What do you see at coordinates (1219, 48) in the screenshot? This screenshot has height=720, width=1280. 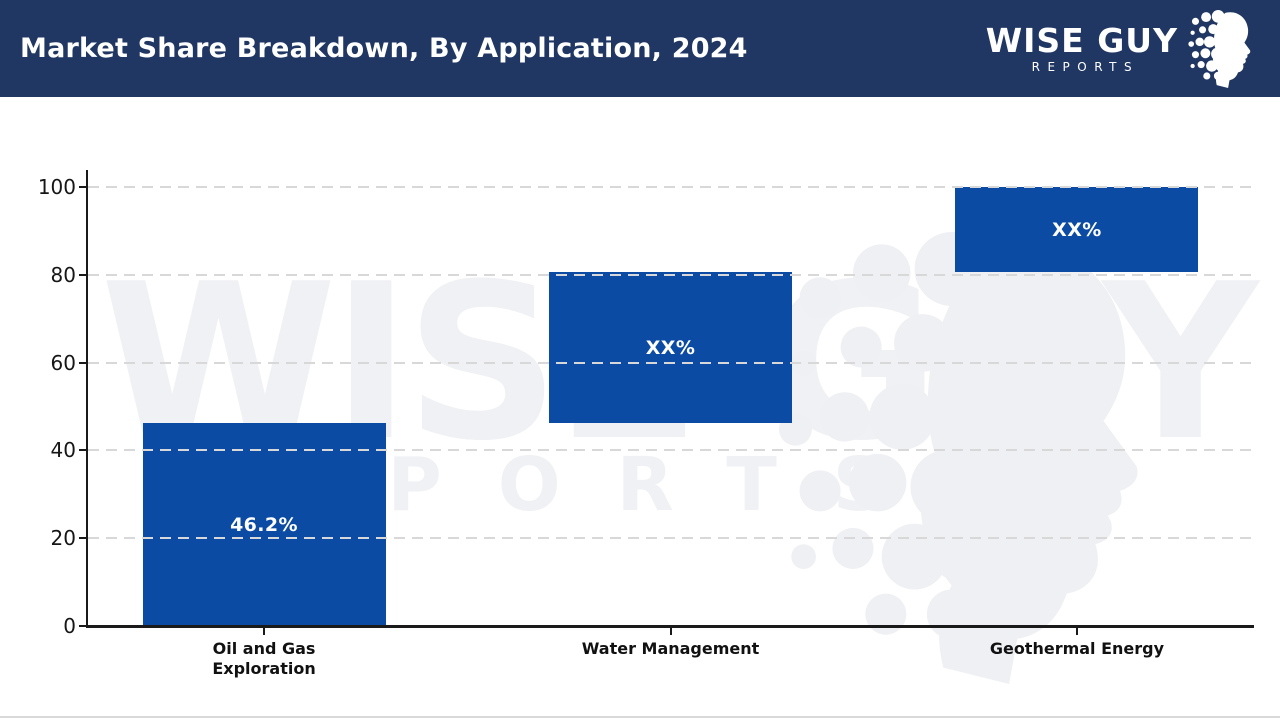 I see `wiseguy-head-icon` at bounding box center [1219, 48].